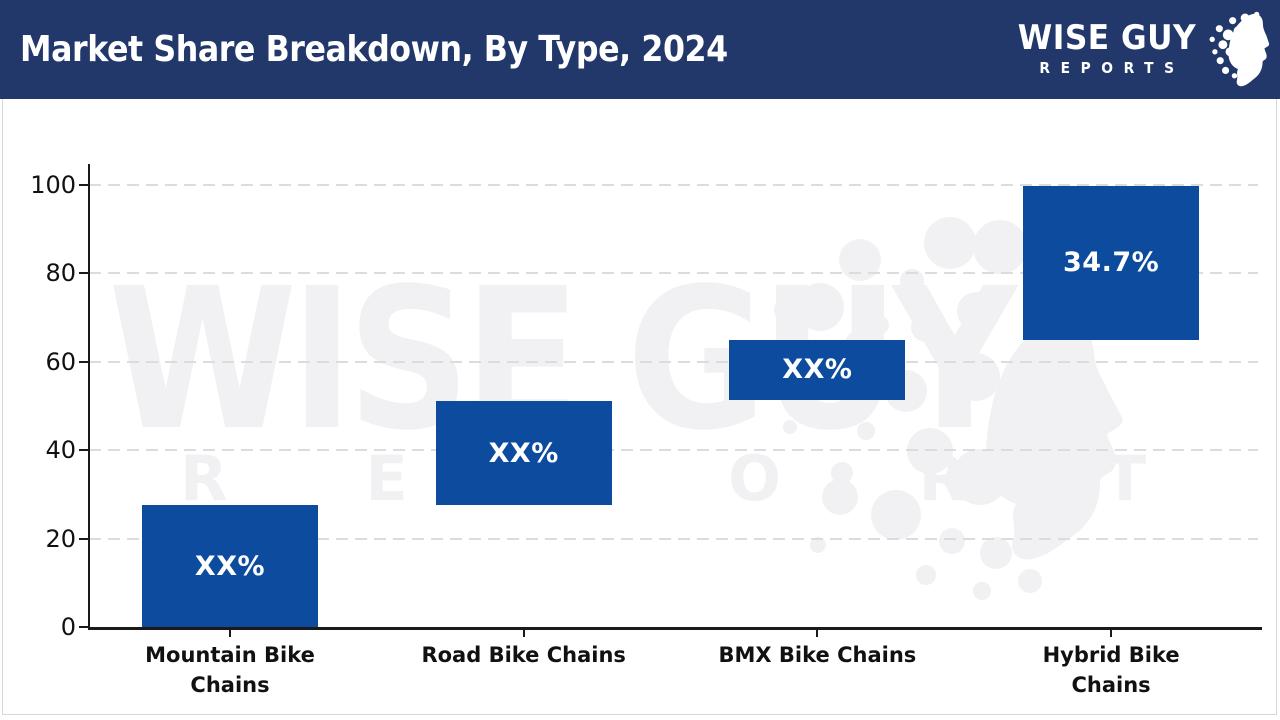  Describe the element at coordinates (673, 273) in the screenshot. I see `gridline-y80` at that location.